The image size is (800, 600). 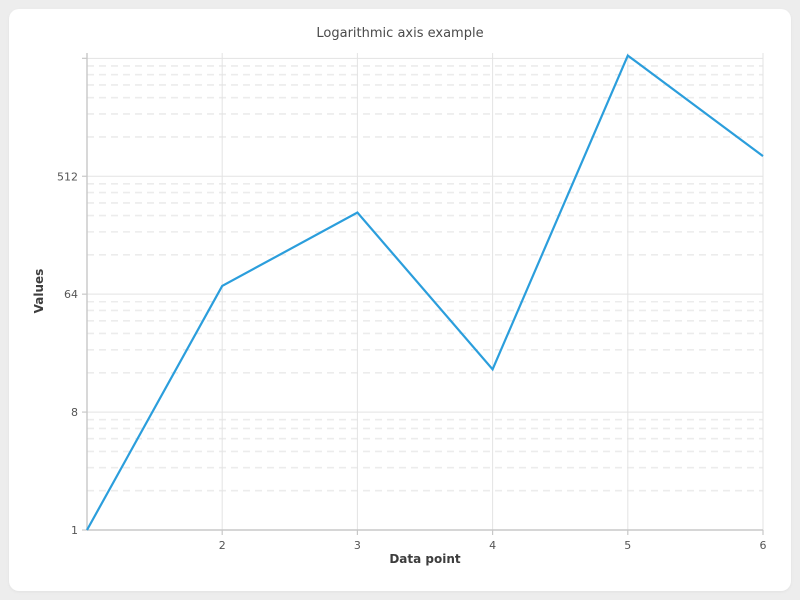 I want to click on x-tick-label: 5, so click(x=627, y=545).